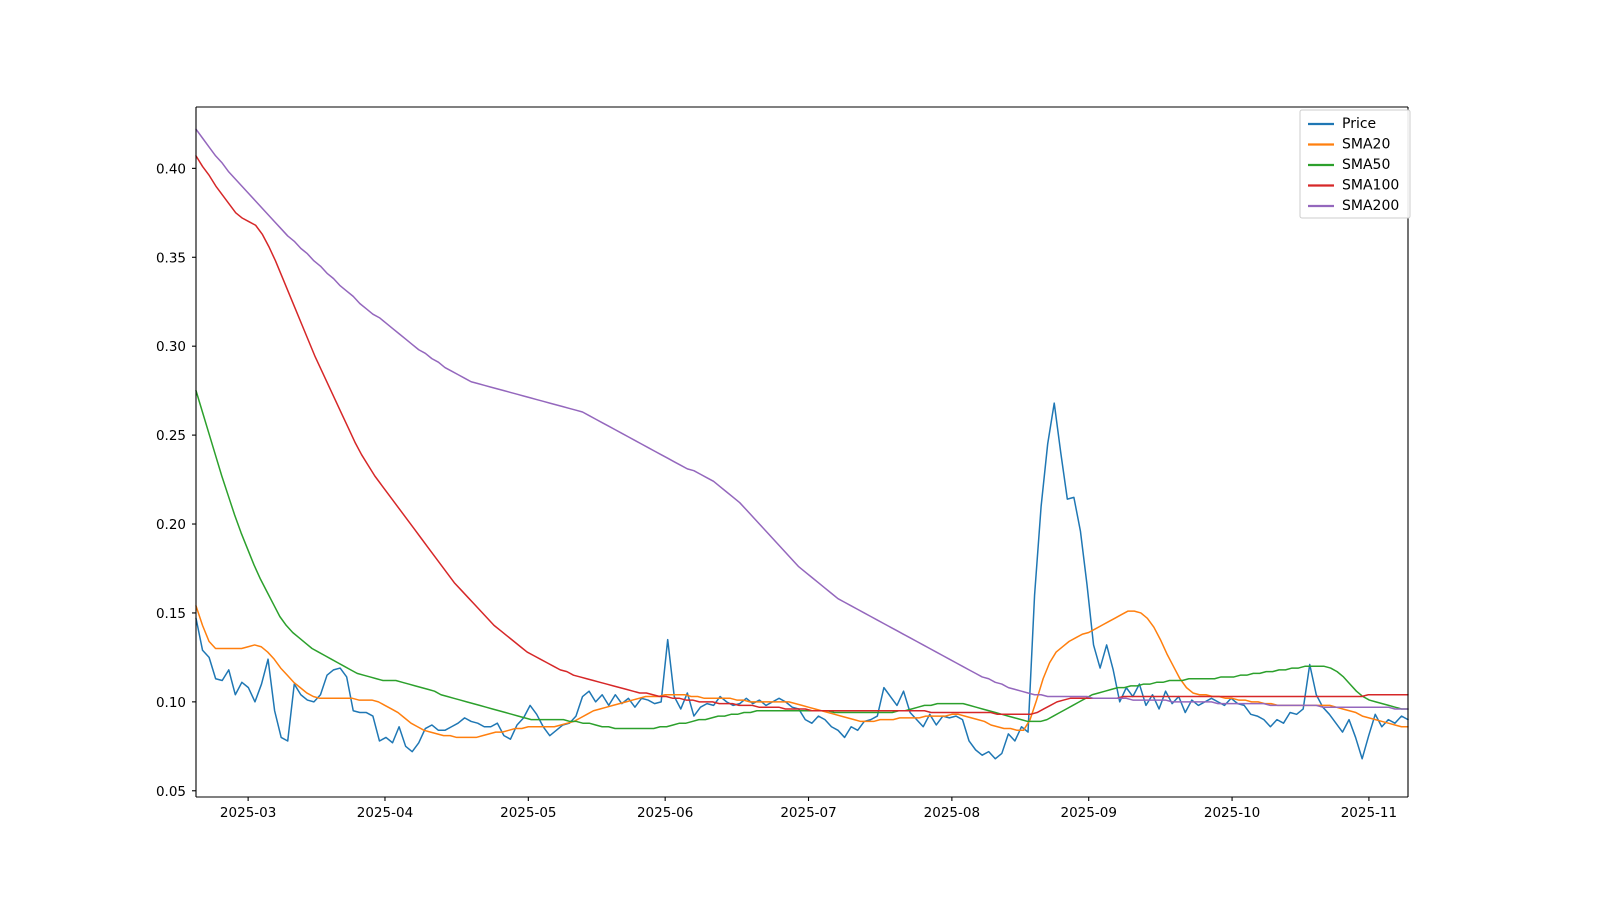 The image size is (1600, 900). I want to click on y-tick-label: 0.40, so click(171, 169).